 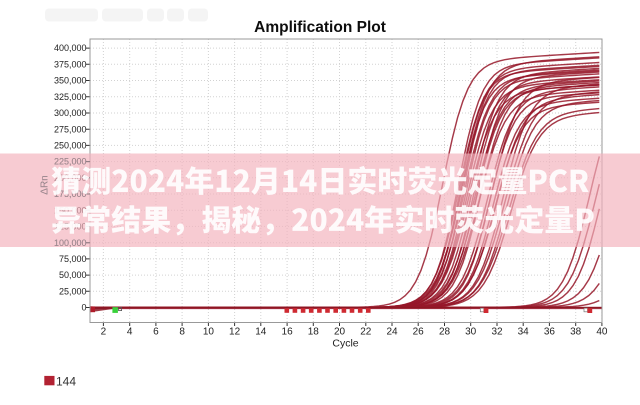 I want to click on svg-text: 36, so click(x=550, y=332).